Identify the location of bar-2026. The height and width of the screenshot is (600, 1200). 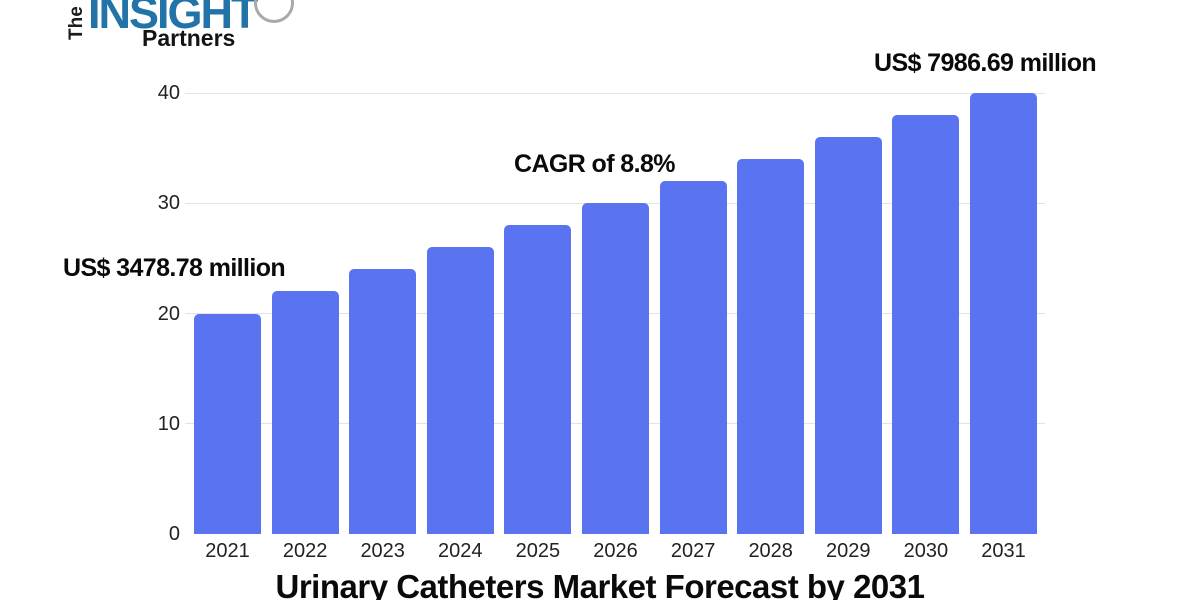
(615, 368).